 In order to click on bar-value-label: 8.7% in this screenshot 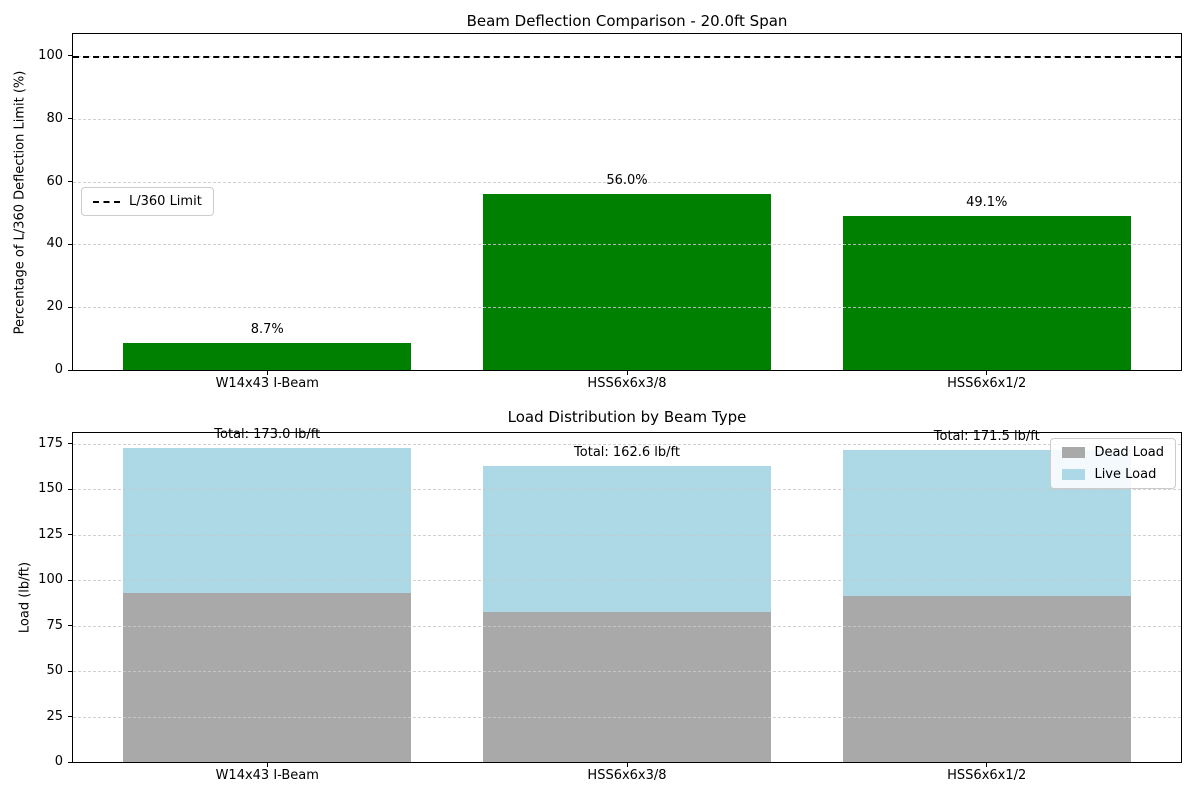, I will do `click(267, 329)`.